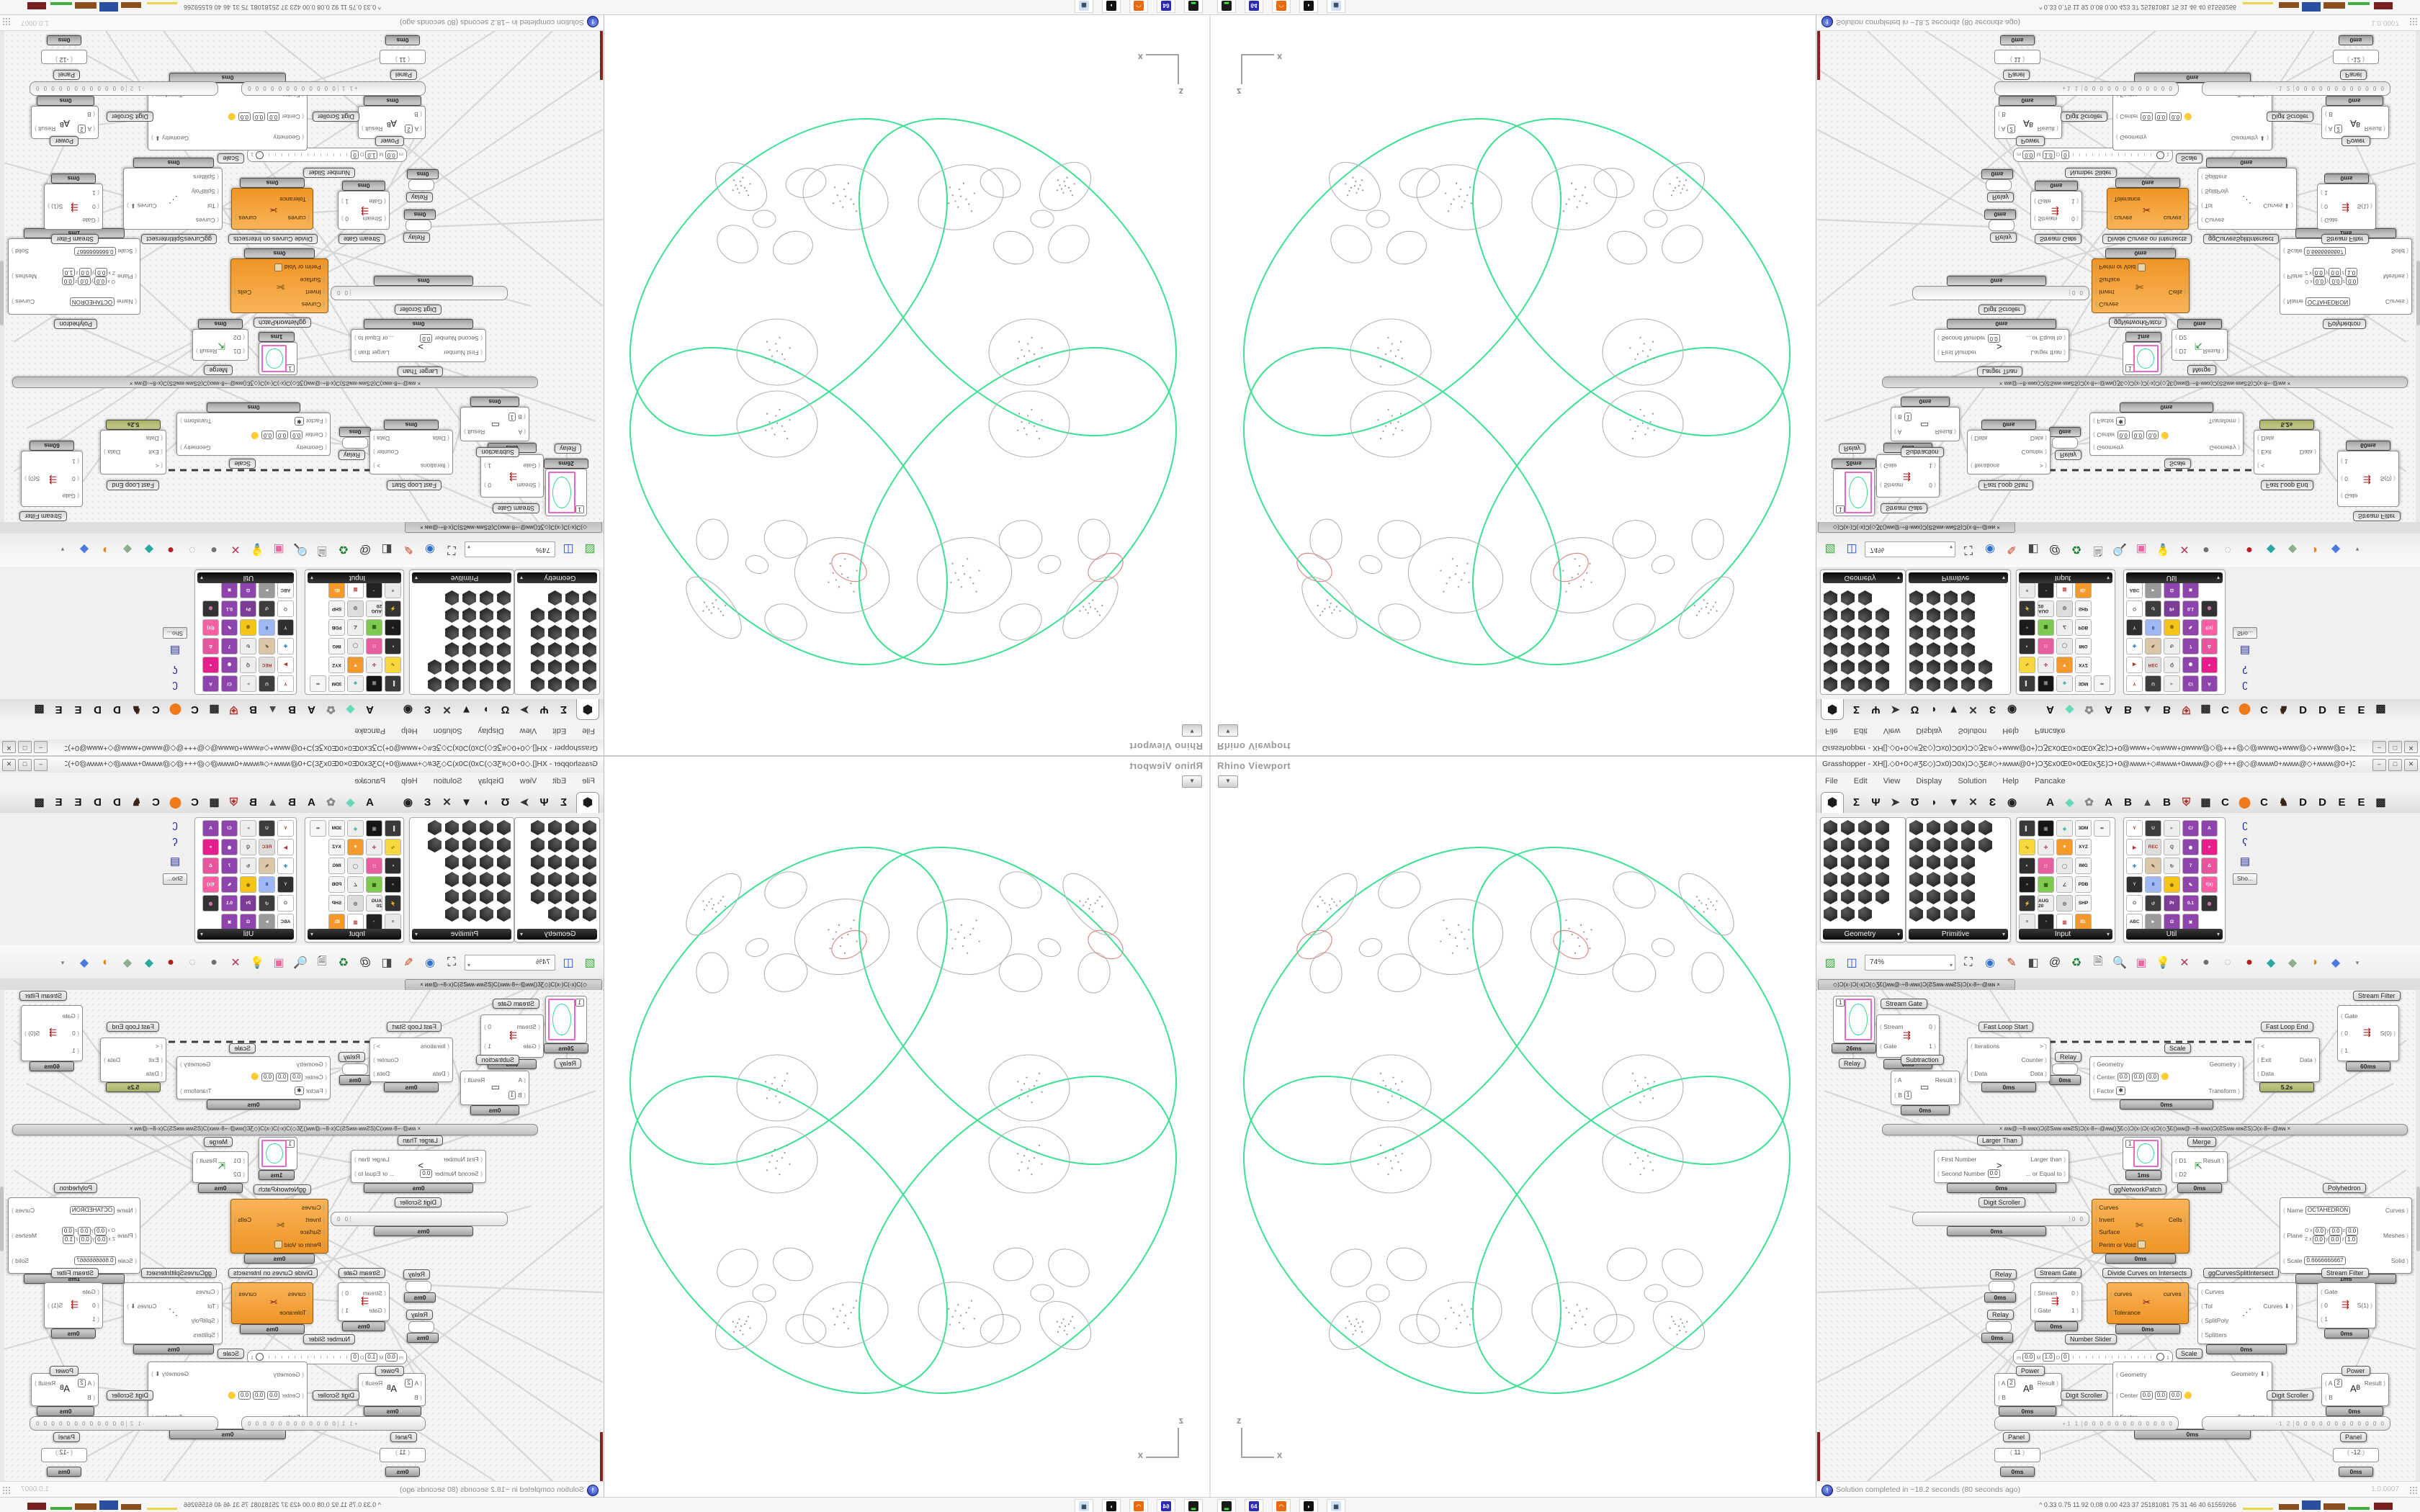 This screenshot has height=1512, width=2420. What do you see at coordinates (2030, 141) in the screenshot?
I see `node-label-tag: Power` at bounding box center [2030, 141].